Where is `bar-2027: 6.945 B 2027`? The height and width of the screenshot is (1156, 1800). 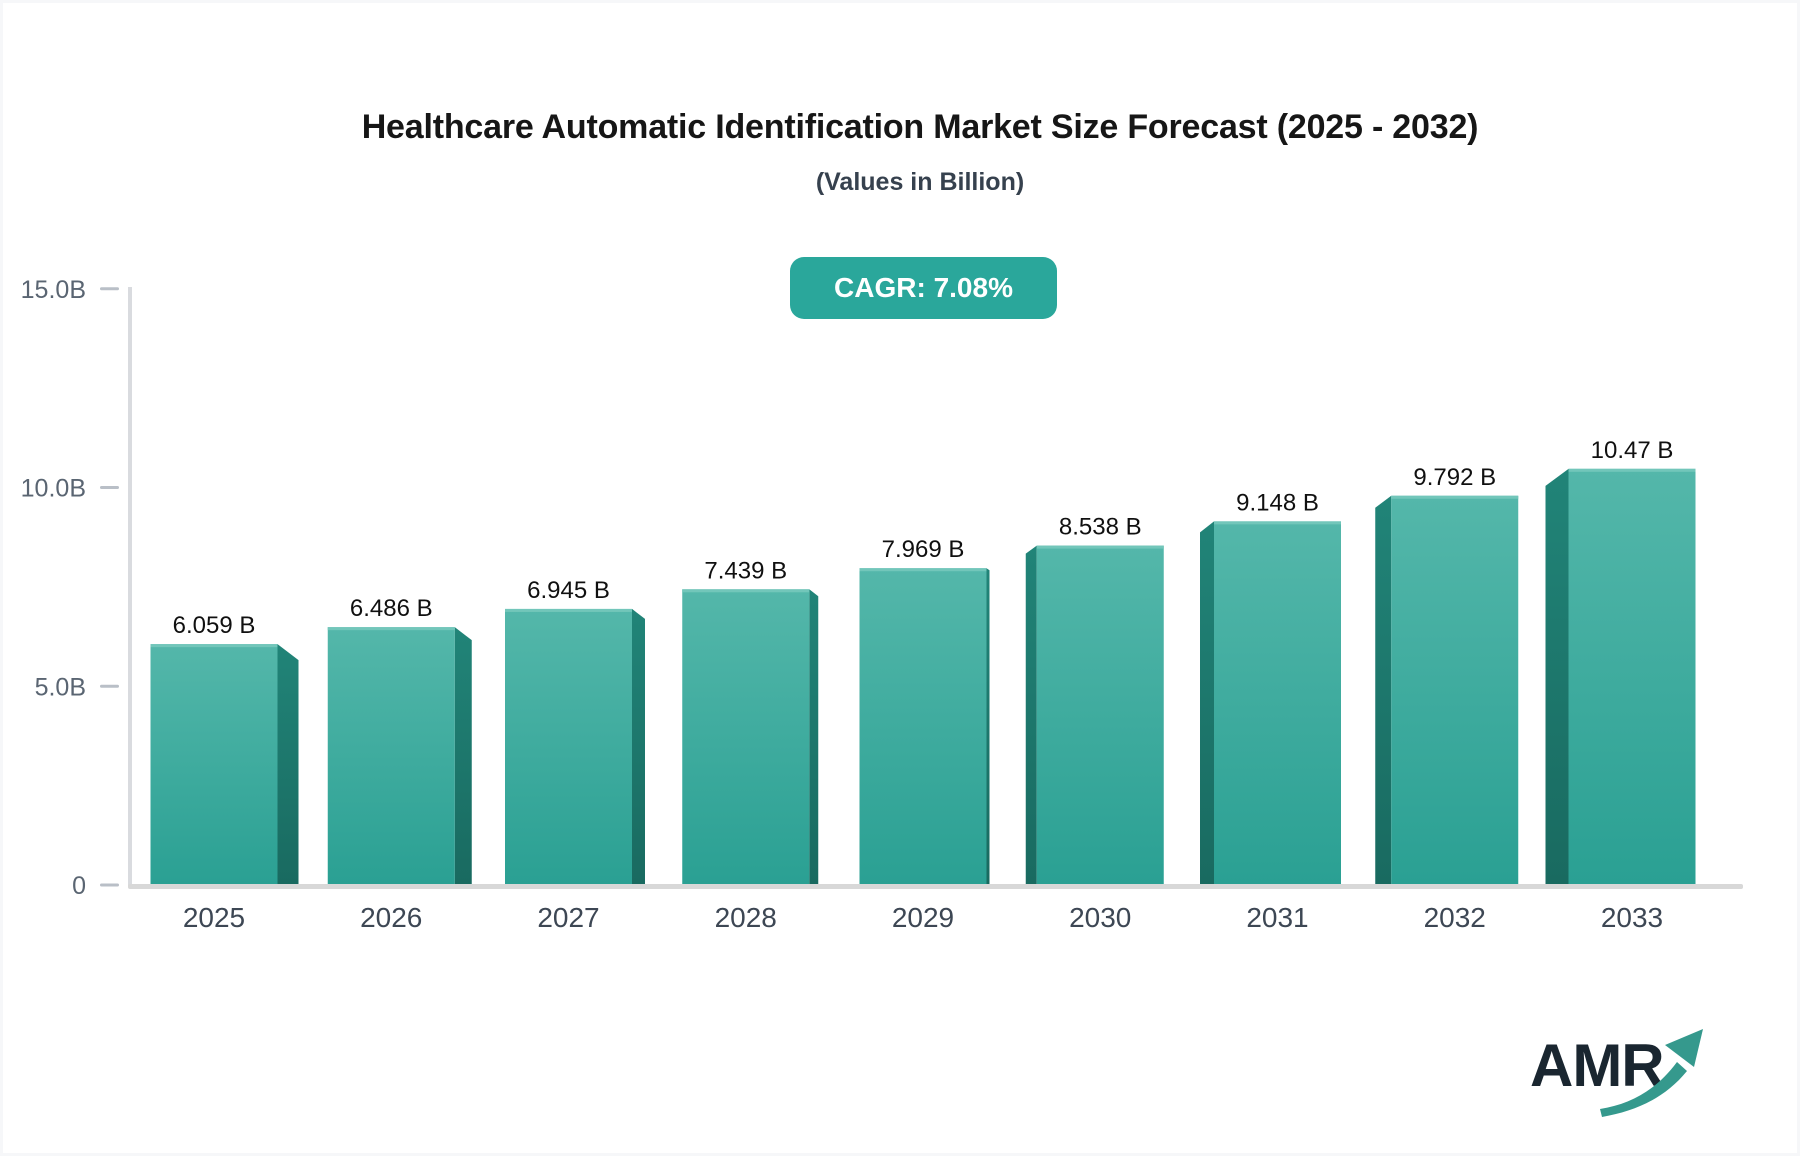
bar-2027: 6.945 B 2027 is located at coordinates (575, 755).